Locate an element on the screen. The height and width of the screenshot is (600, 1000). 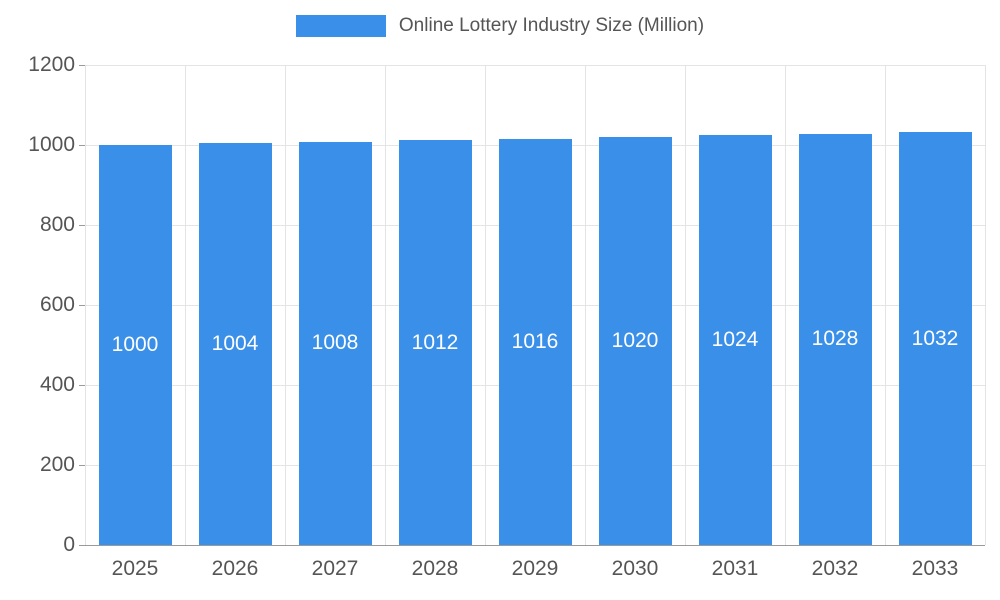
bar-value-label: 1008 is located at coordinates (335, 343).